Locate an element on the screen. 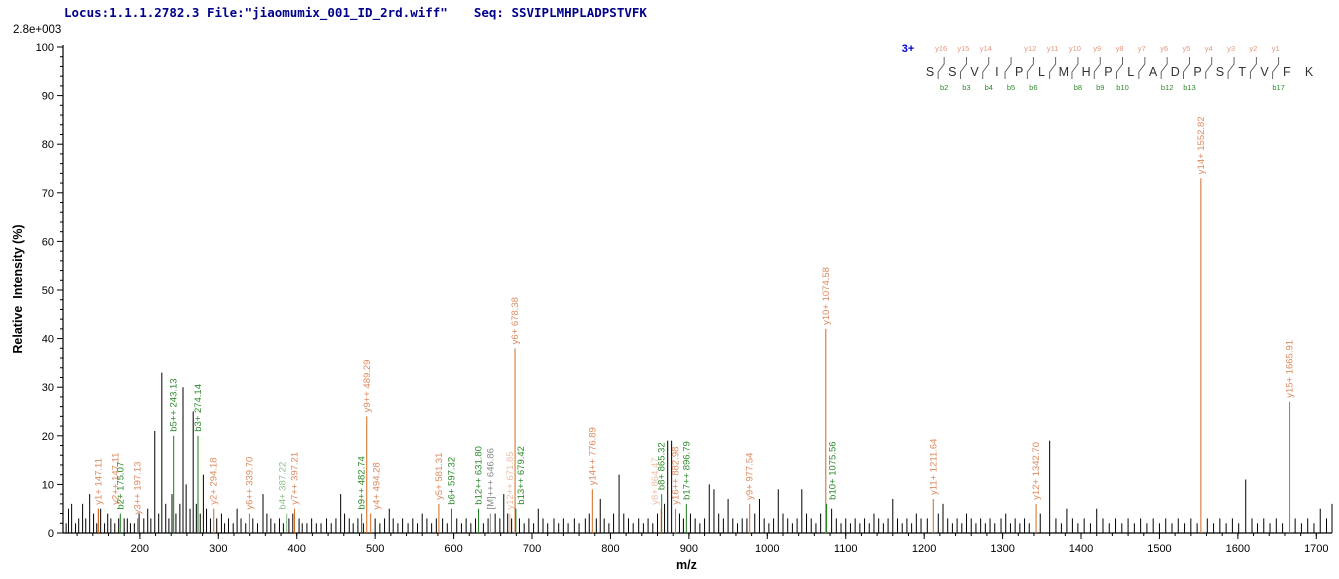 This screenshot has height=579, width=1339. x-tick-label: 800 is located at coordinates (610, 549).